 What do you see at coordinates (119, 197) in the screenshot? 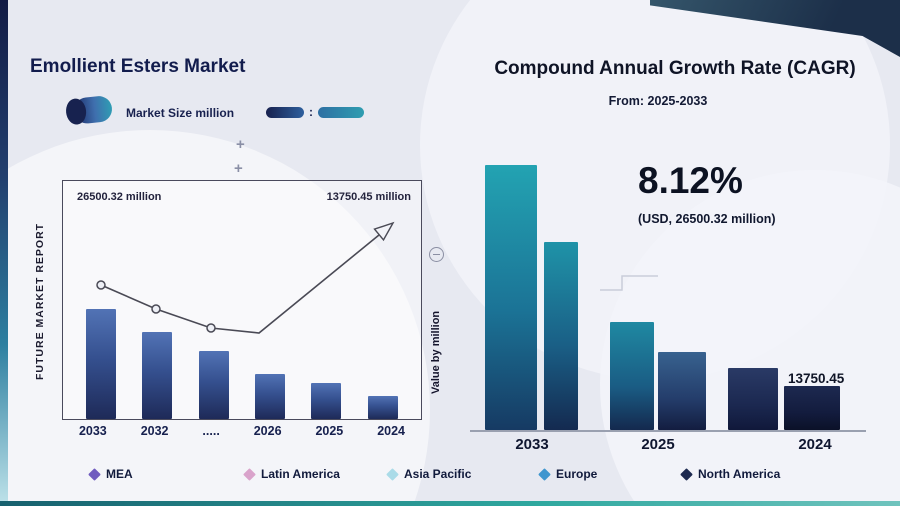
I see `value-label-2033: 26500.32 million` at bounding box center [119, 197].